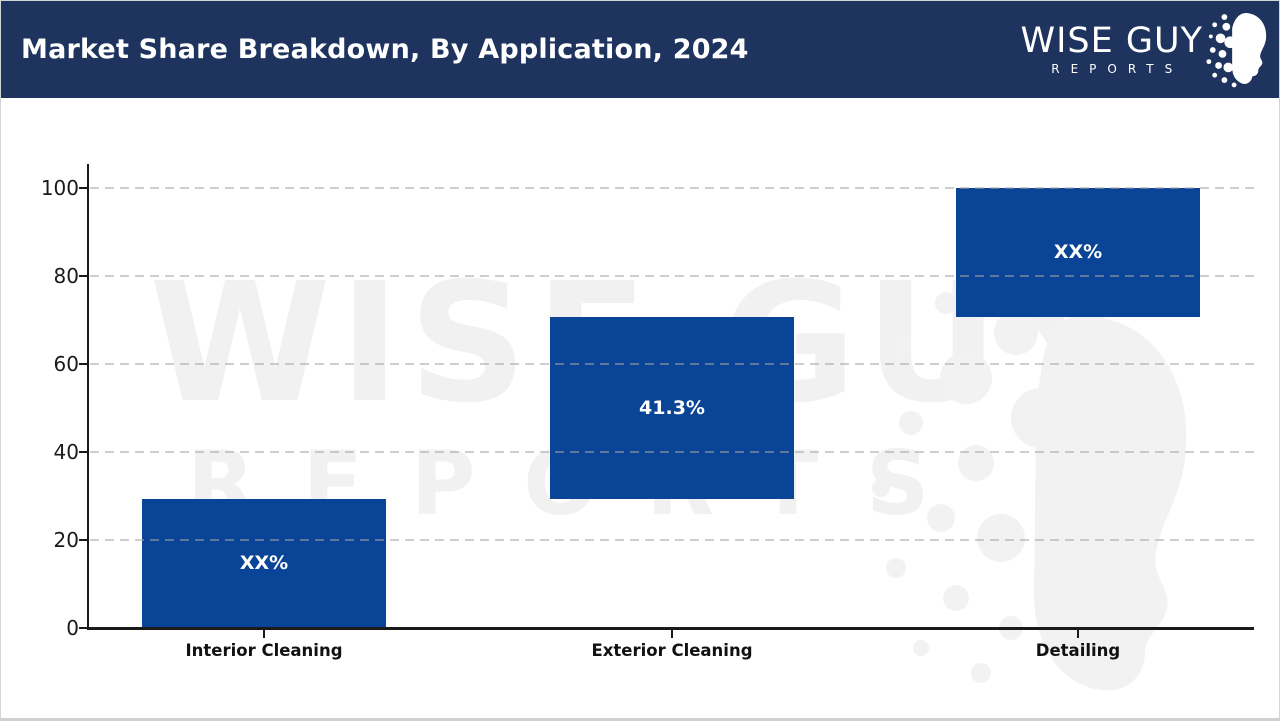 The width and height of the screenshot is (1280, 721). I want to click on face-profile-icon, so click(1236, 49).